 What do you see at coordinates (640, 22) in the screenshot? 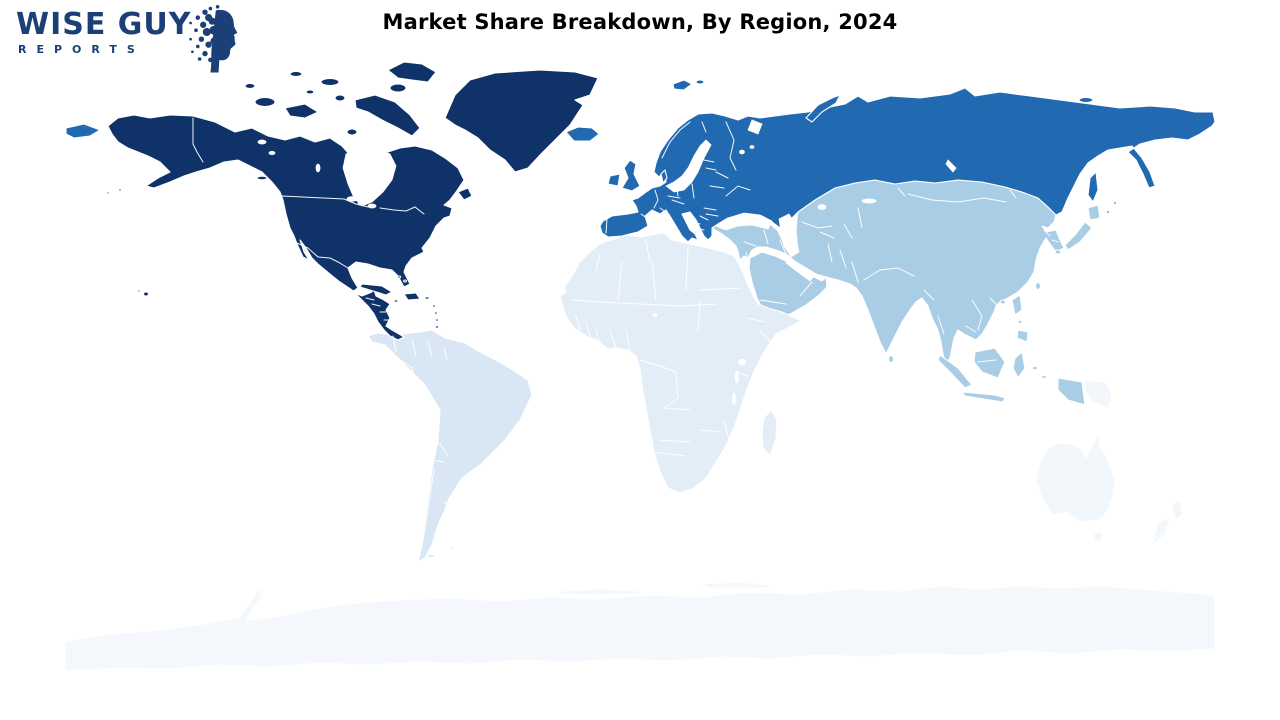
I see `chart-title: Market Share Breakdown, By Region, 2024` at bounding box center [640, 22].